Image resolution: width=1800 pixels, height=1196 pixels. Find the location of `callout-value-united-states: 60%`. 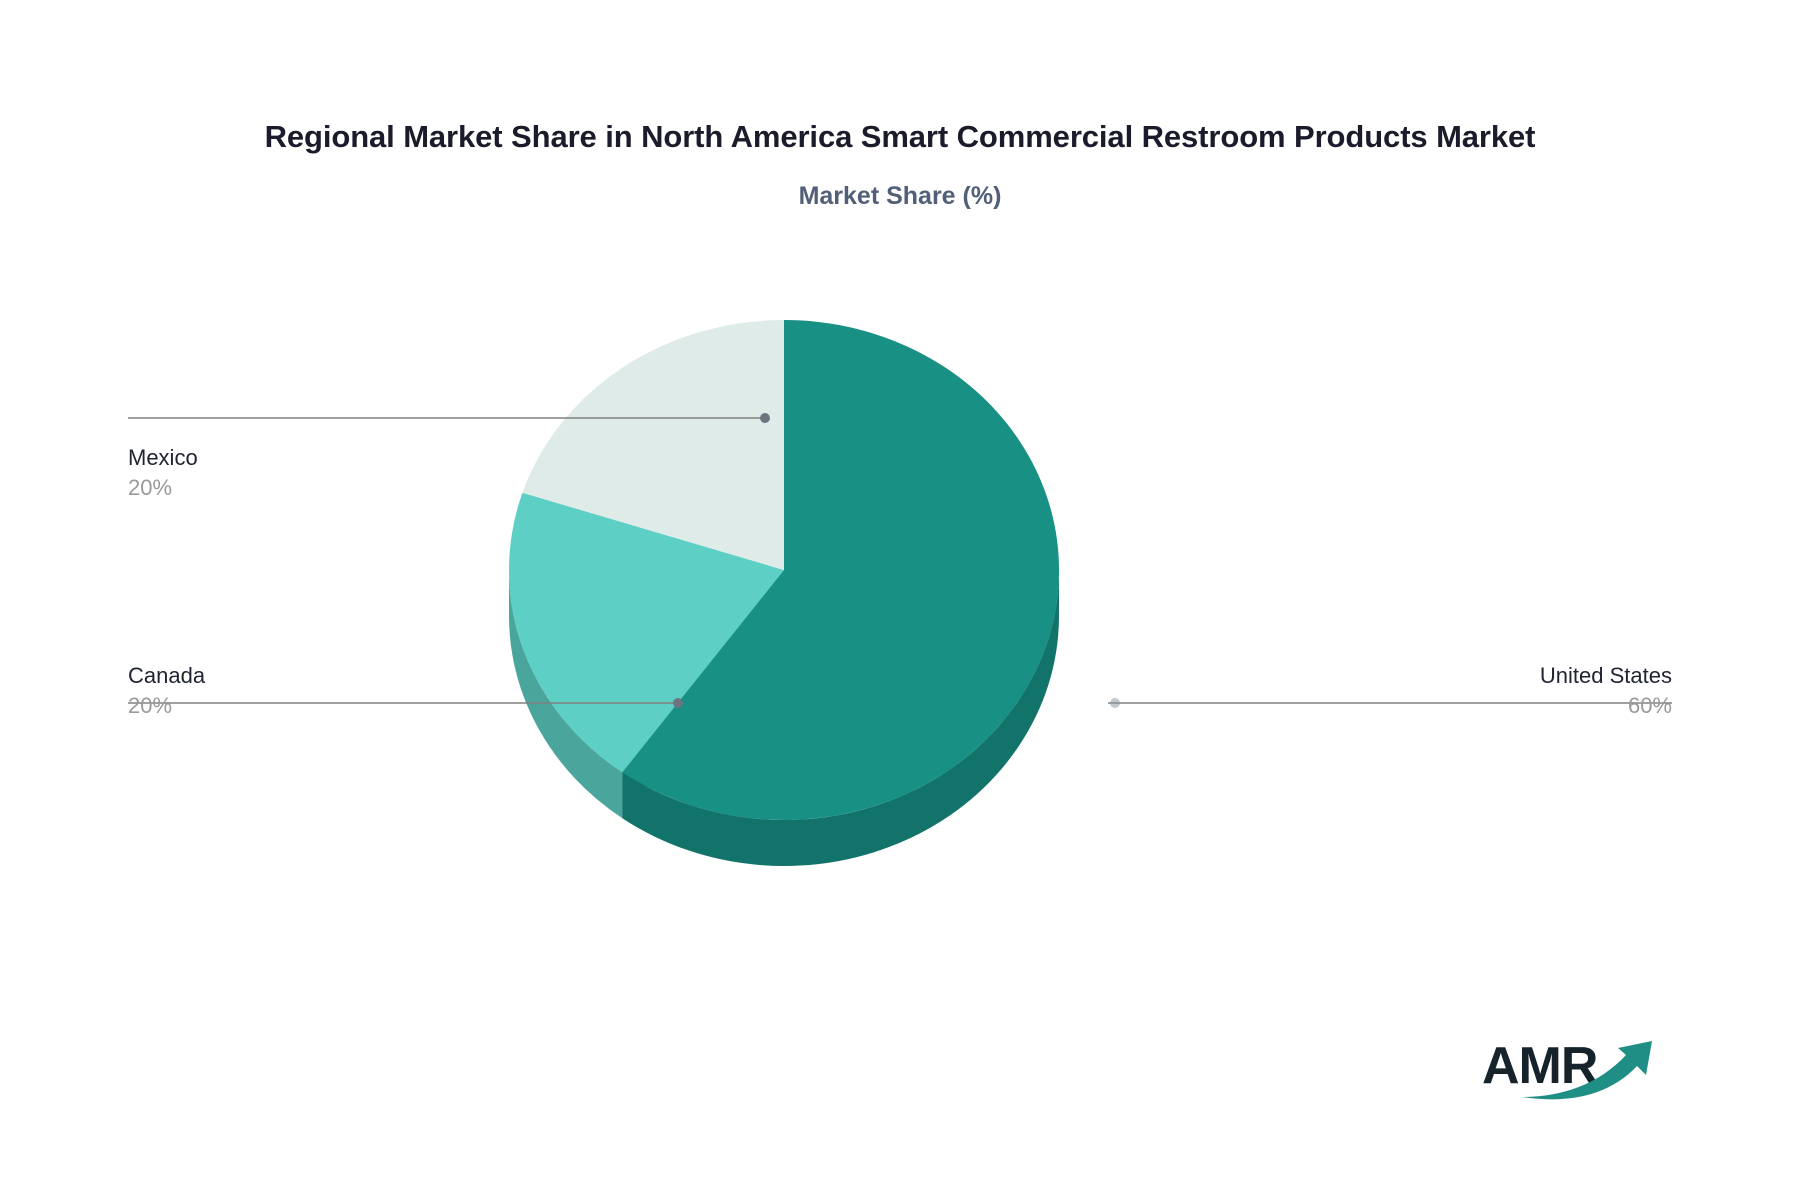

callout-value-united-states: 60% is located at coordinates (1649, 705).